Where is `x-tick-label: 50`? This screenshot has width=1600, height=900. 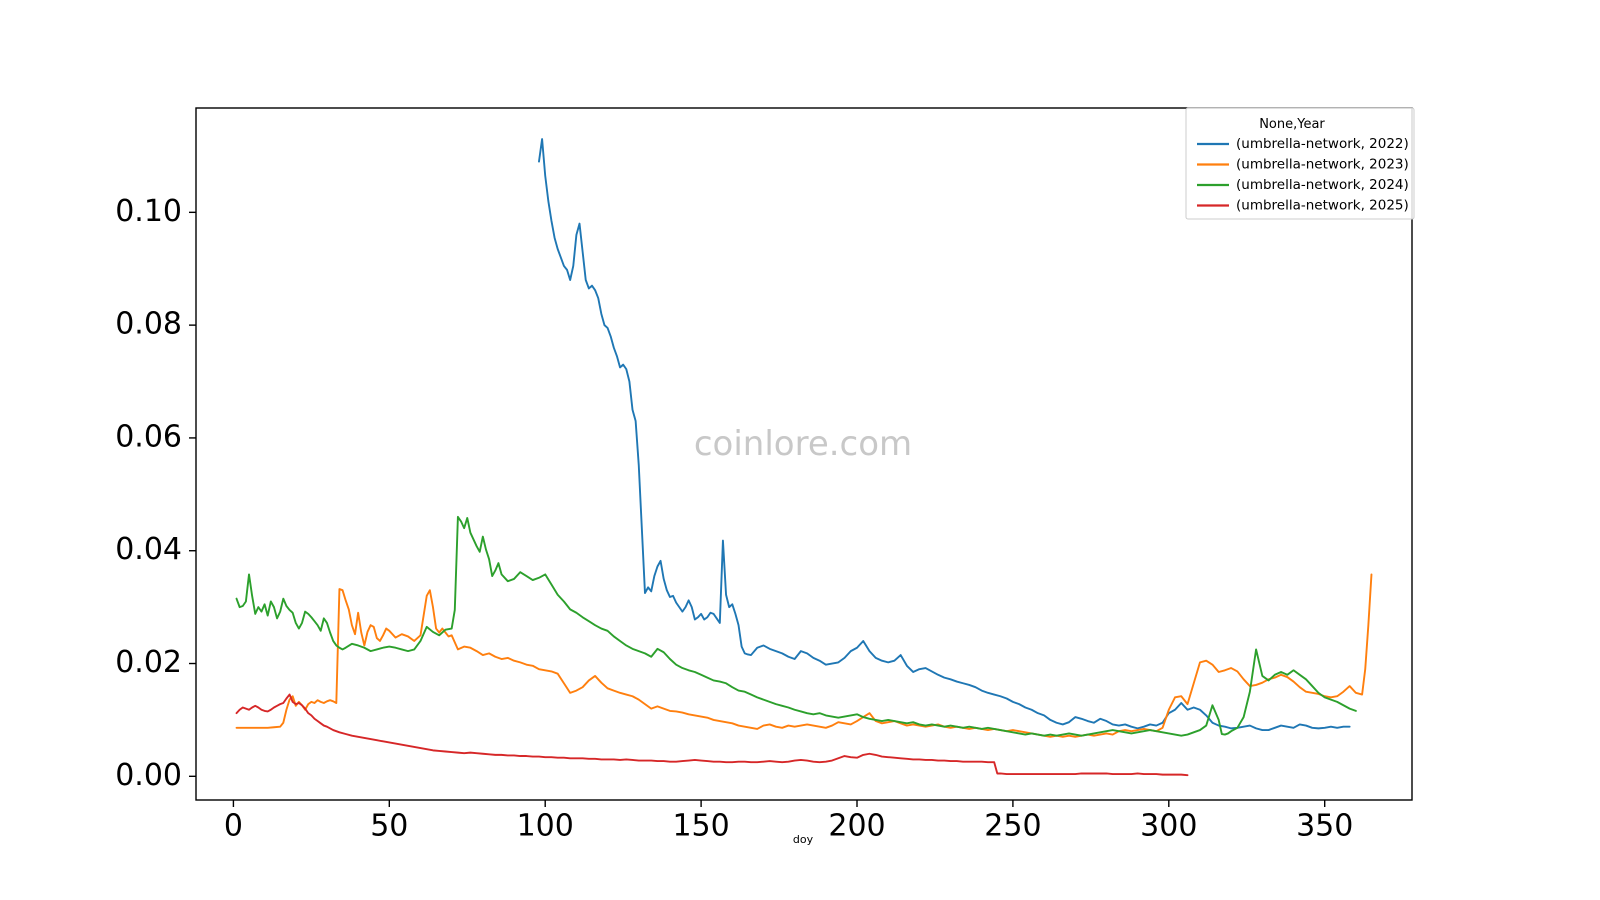 x-tick-label: 50 is located at coordinates (389, 826).